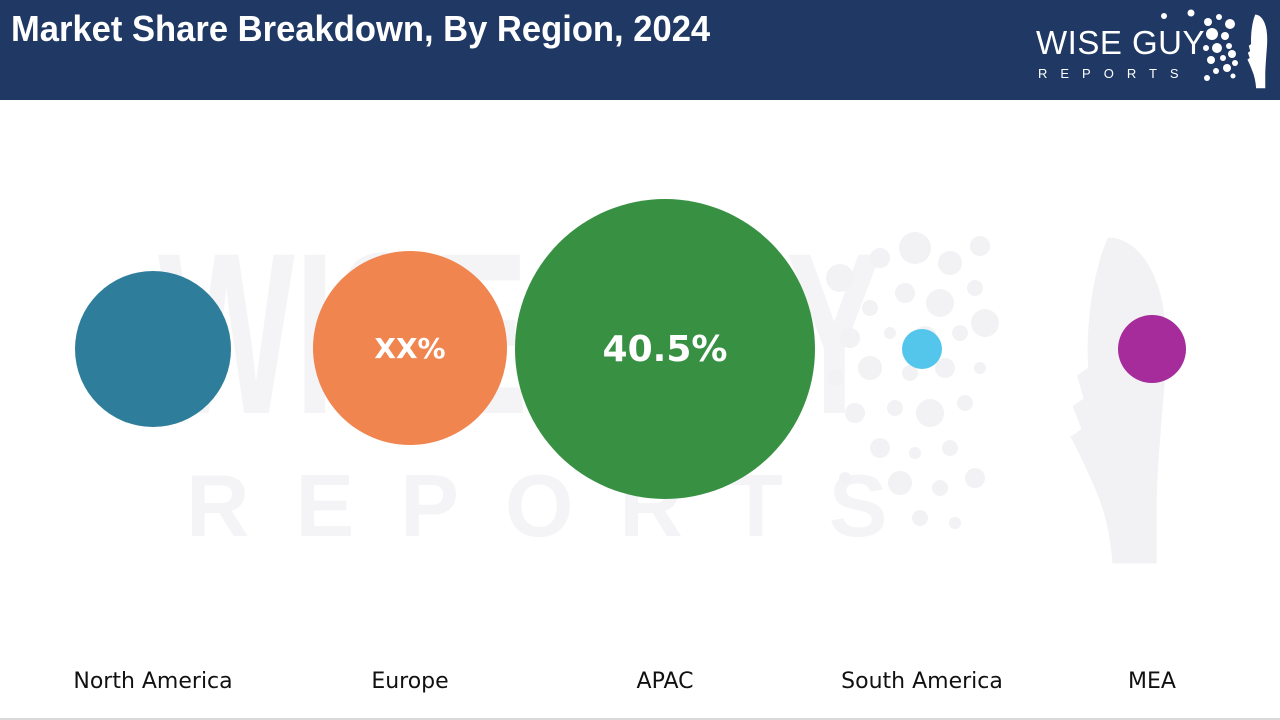  I want to click on bubble-europe: XX%, so click(410, 348).